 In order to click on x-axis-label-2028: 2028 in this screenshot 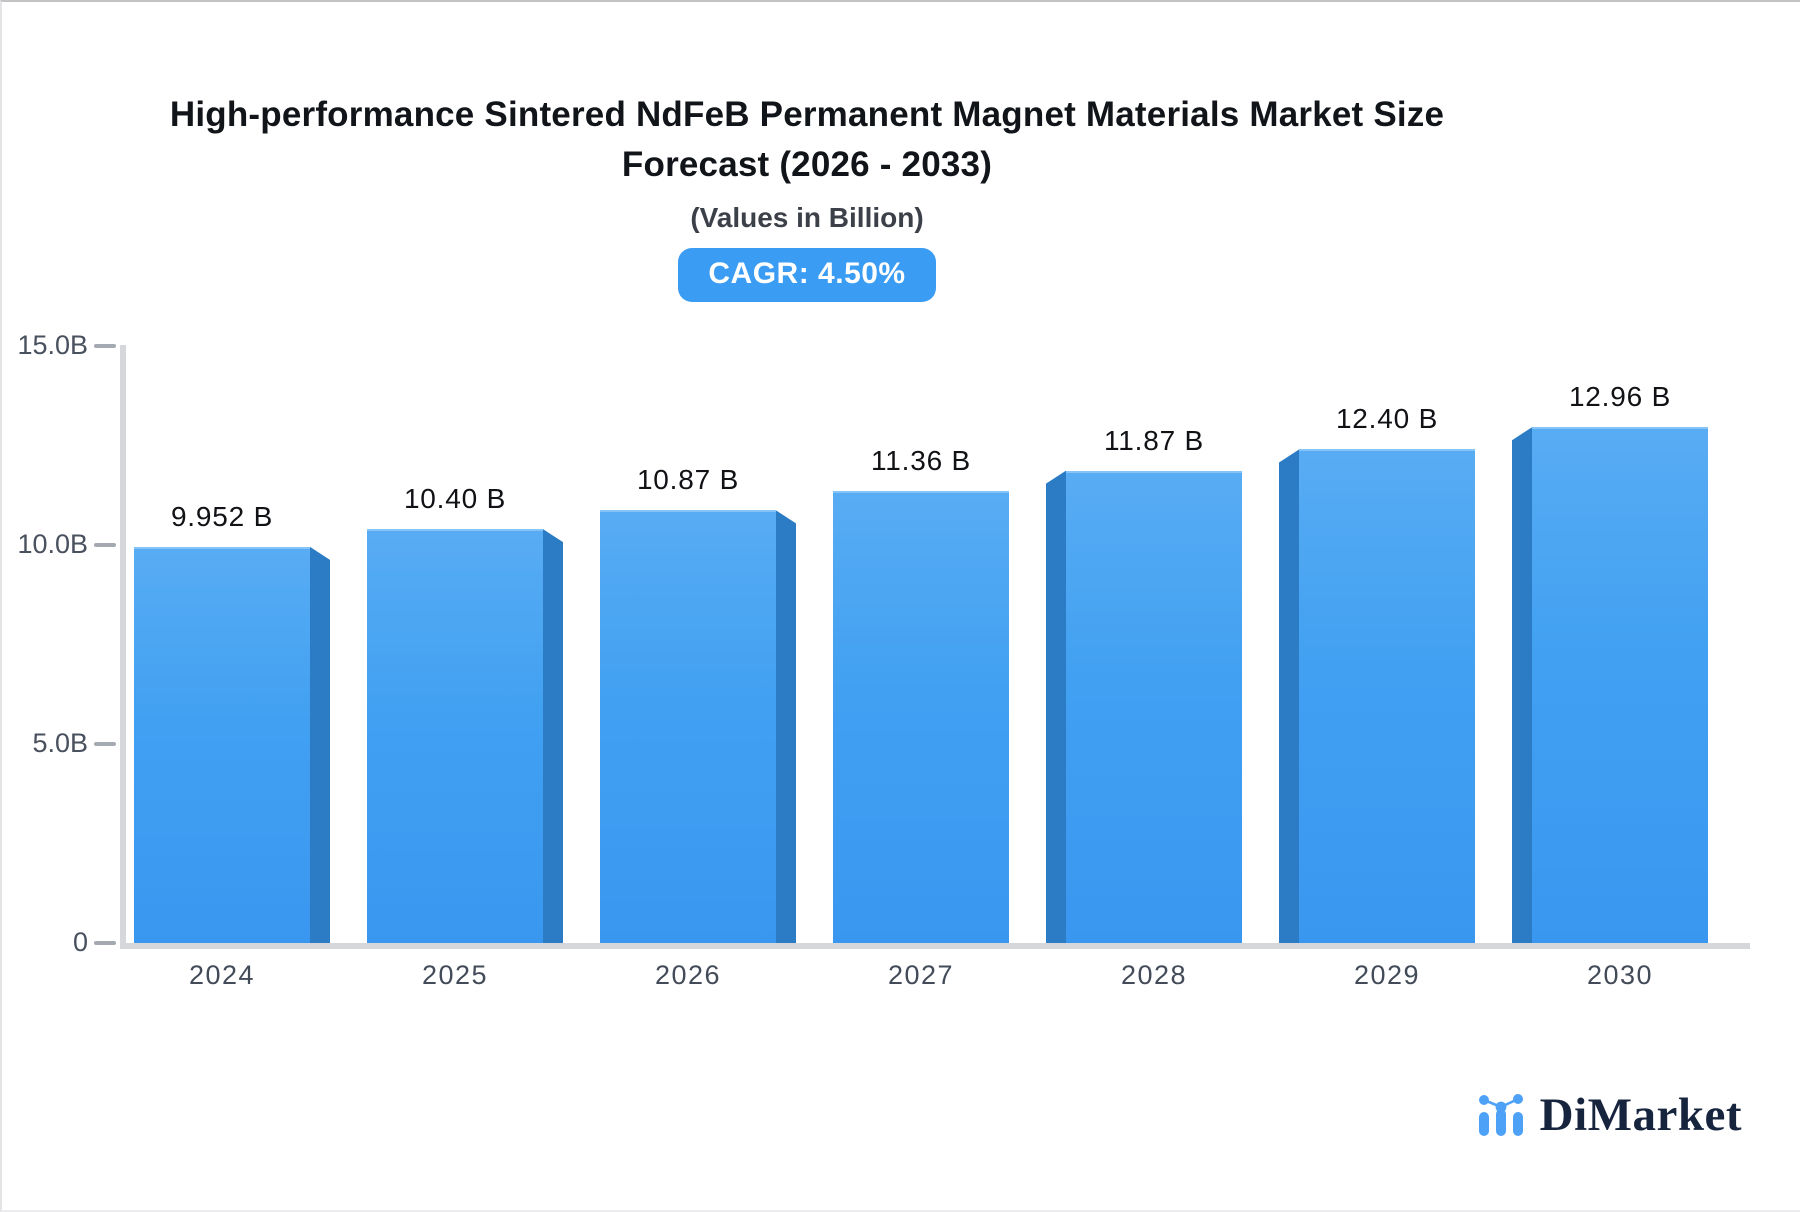, I will do `click(1154, 975)`.